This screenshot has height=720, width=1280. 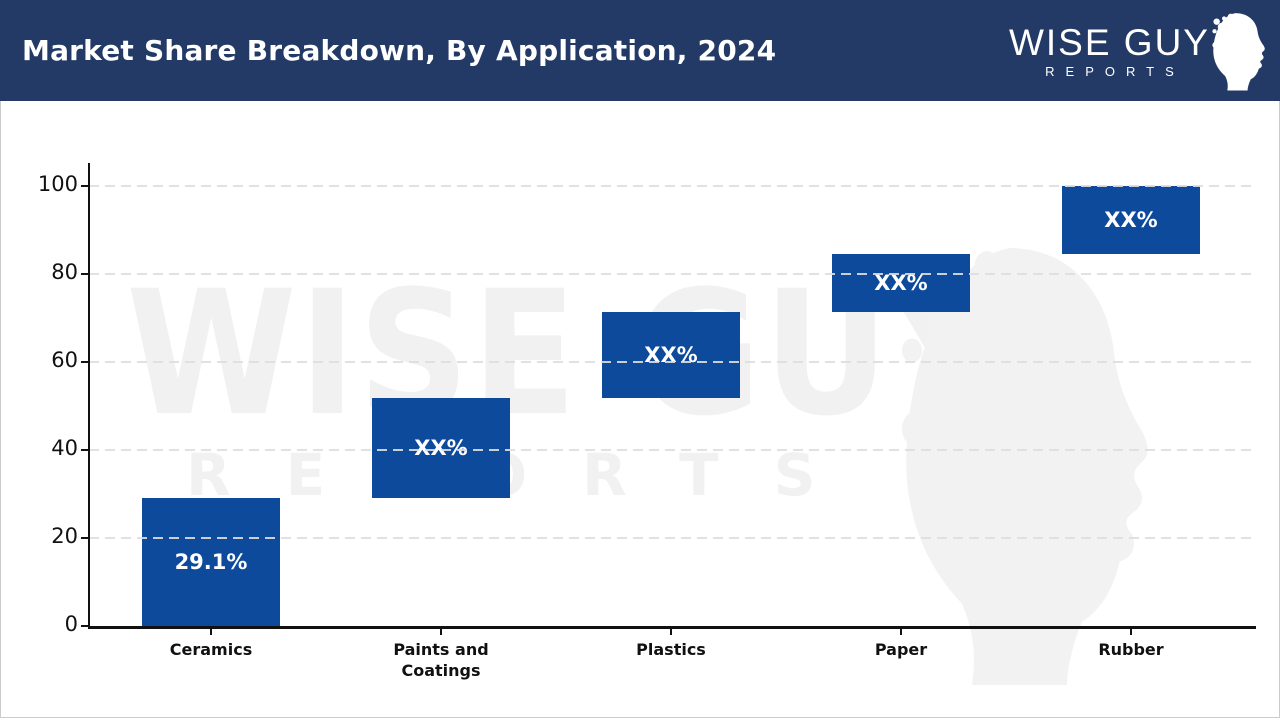 What do you see at coordinates (1131, 649) in the screenshot?
I see `x-axis-category-label: Rubber` at bounding box center [1131, 649].